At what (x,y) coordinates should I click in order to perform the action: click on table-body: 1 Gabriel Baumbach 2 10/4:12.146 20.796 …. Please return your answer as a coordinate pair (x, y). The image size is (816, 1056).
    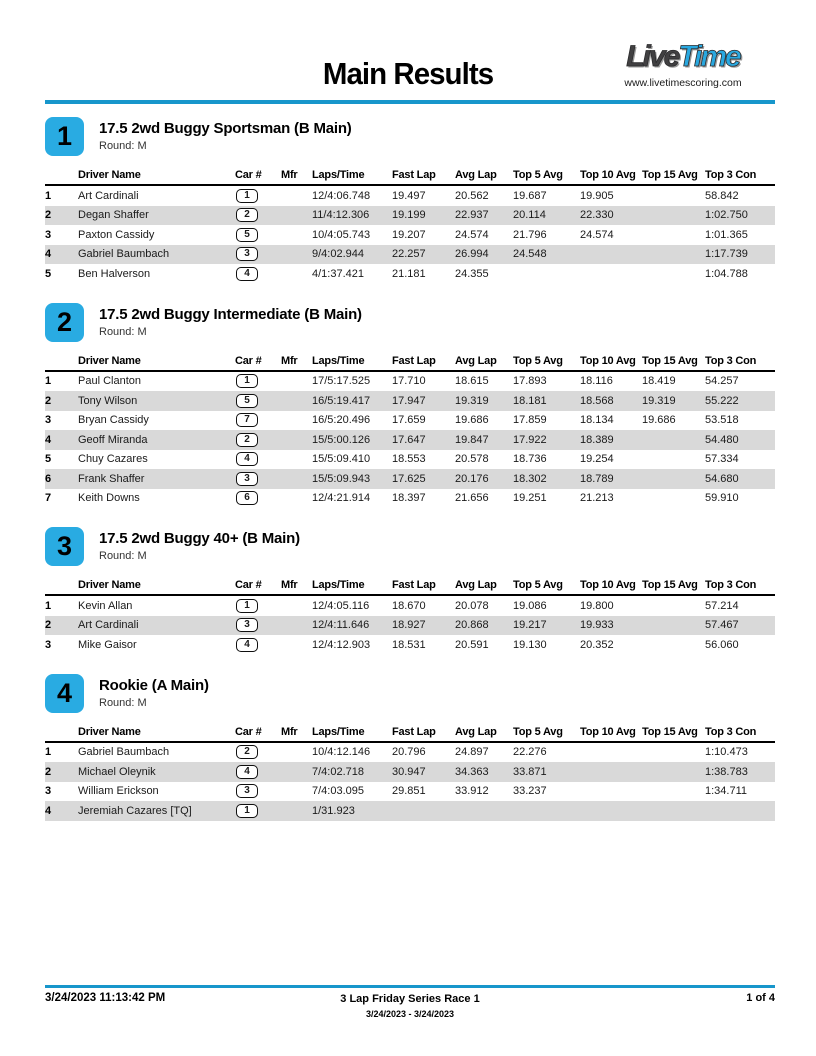
    Looking at the image, I should click on (410, 782).